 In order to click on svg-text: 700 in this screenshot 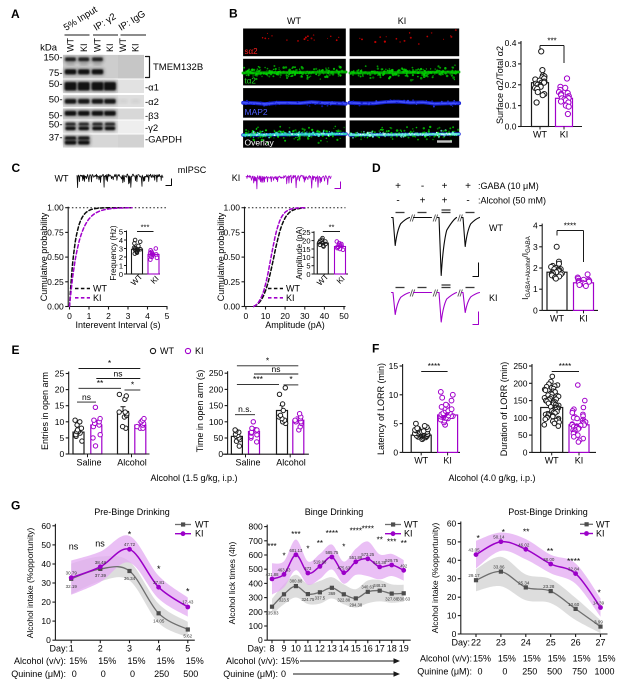, I will do `click(256, 541)`.